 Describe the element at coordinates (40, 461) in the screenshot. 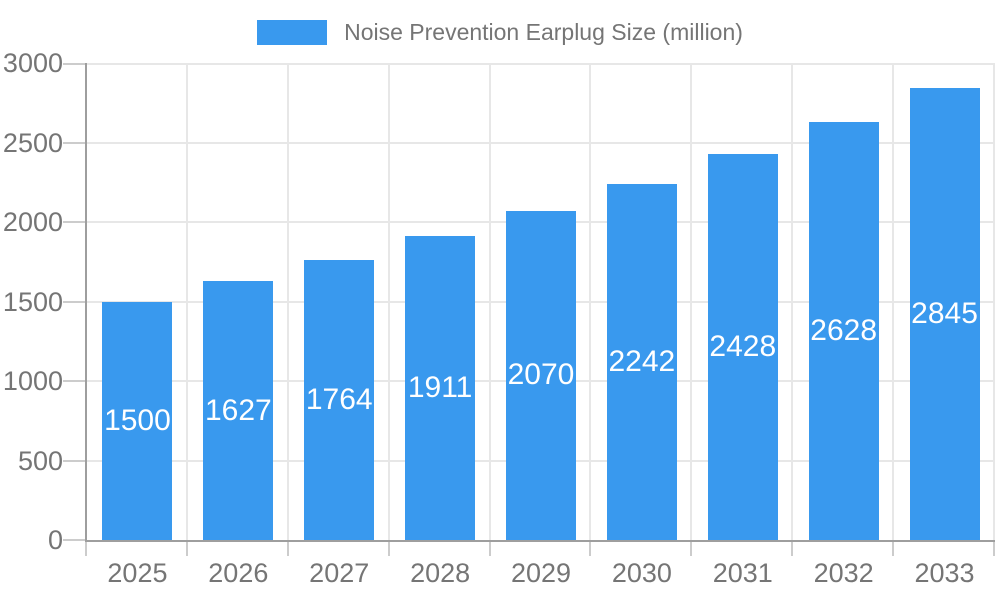

I see `y-tick-label: 500` at that location.